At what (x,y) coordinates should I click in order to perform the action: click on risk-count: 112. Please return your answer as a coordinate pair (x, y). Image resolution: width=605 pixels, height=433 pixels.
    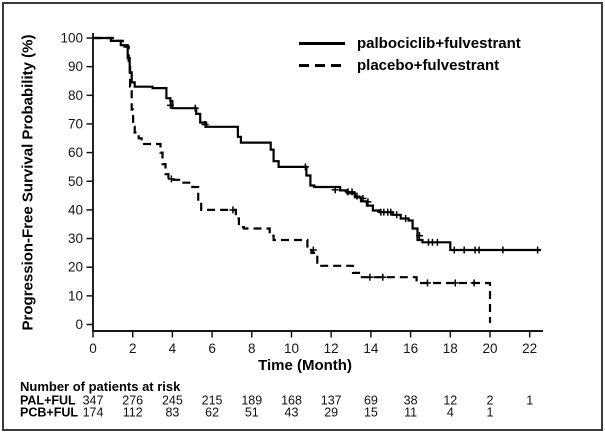
    Looking at the image, I should click on (133, 412).